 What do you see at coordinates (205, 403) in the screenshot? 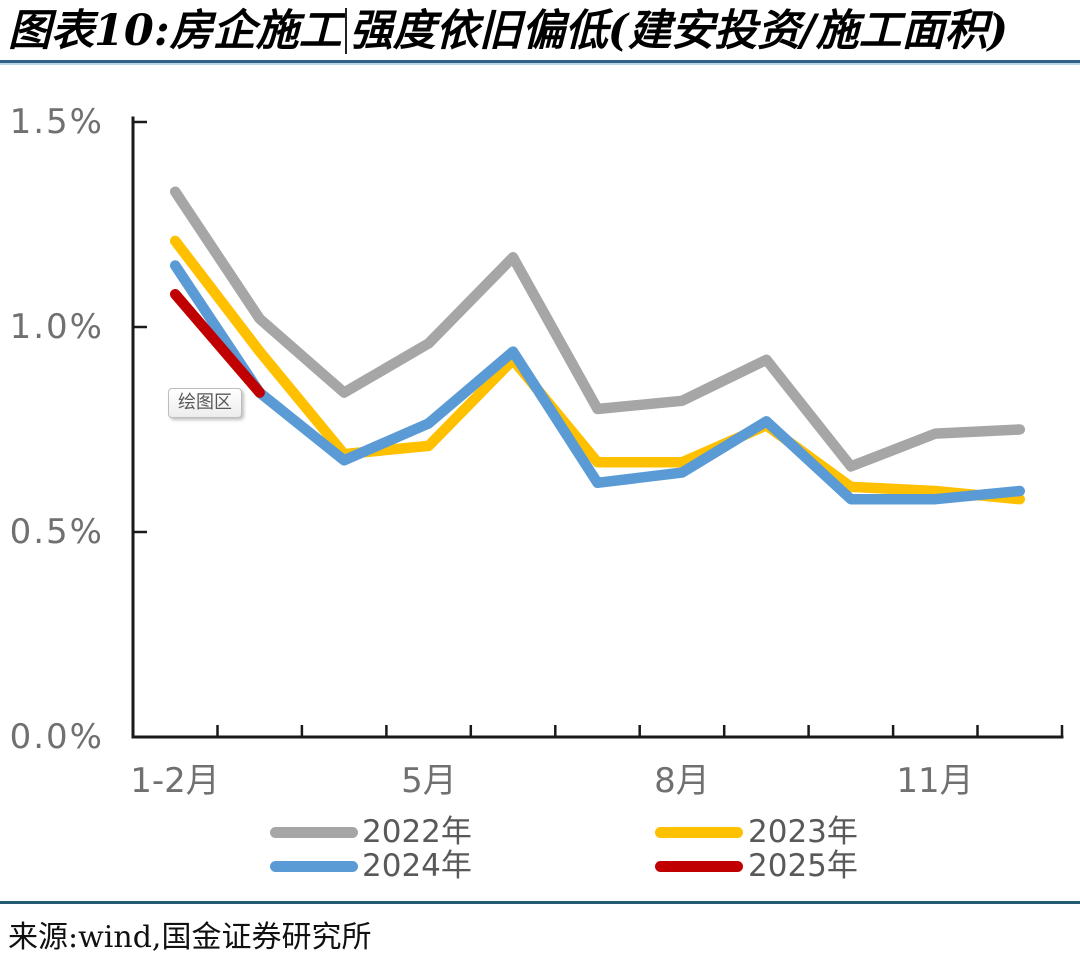
I see `plot-area-tooltip: 绘图区` at bounding box center [205, 403].